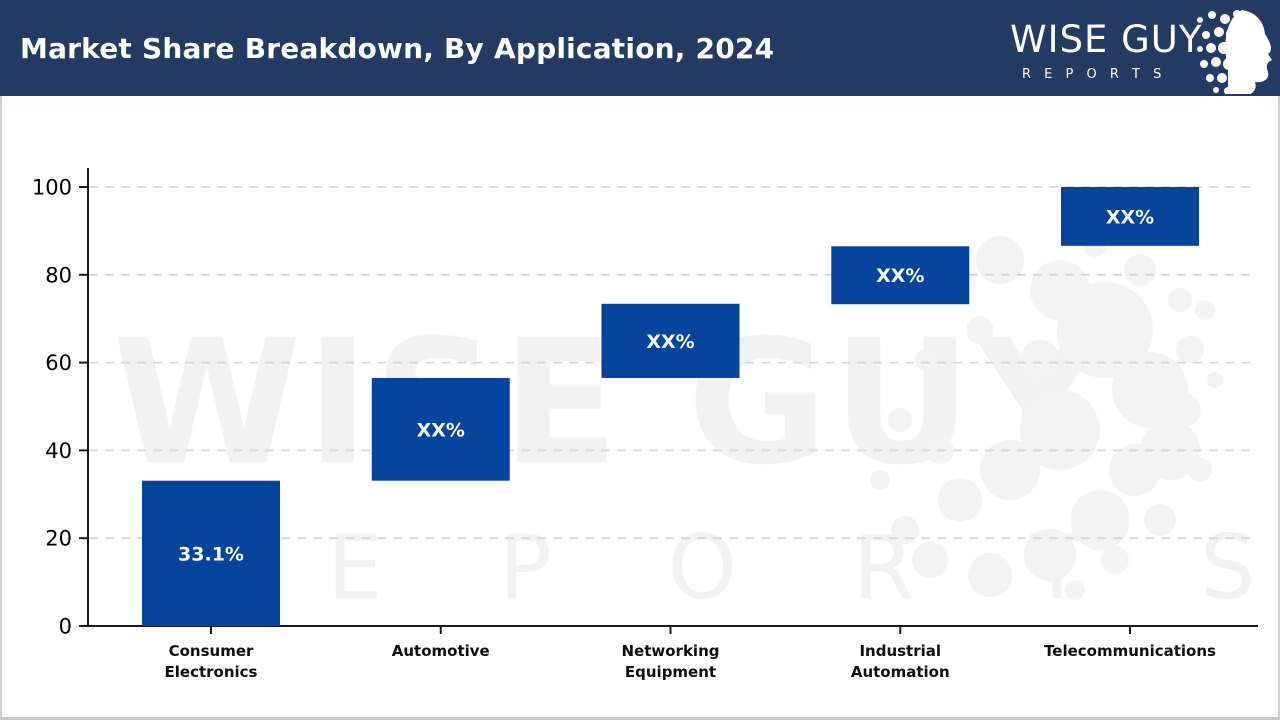  What do you see at coordinates (58, 275) in the screenshot?
I see `y-tick-label: 80` at bounding box center [58, 275].